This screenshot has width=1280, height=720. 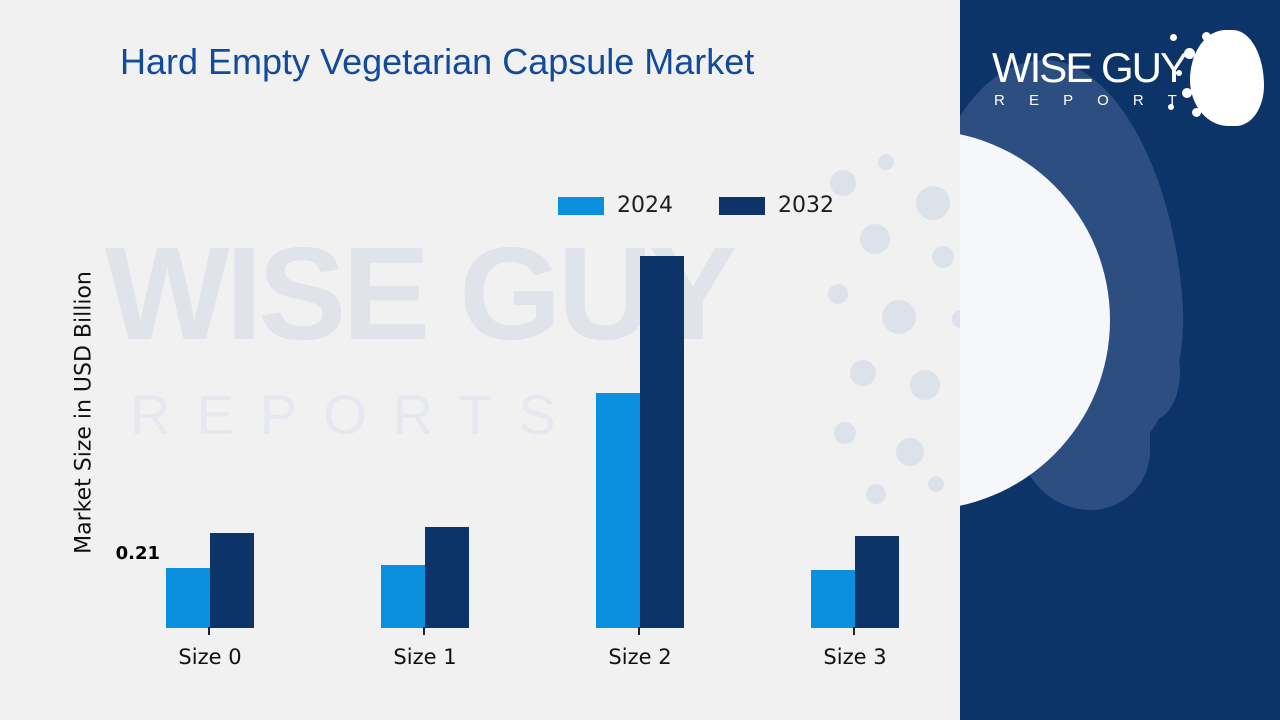 What do you see at coordinates (696, 205) in the screenshot?
I see `chart-legend: 2024 2032` at bounding box center [696, 205].